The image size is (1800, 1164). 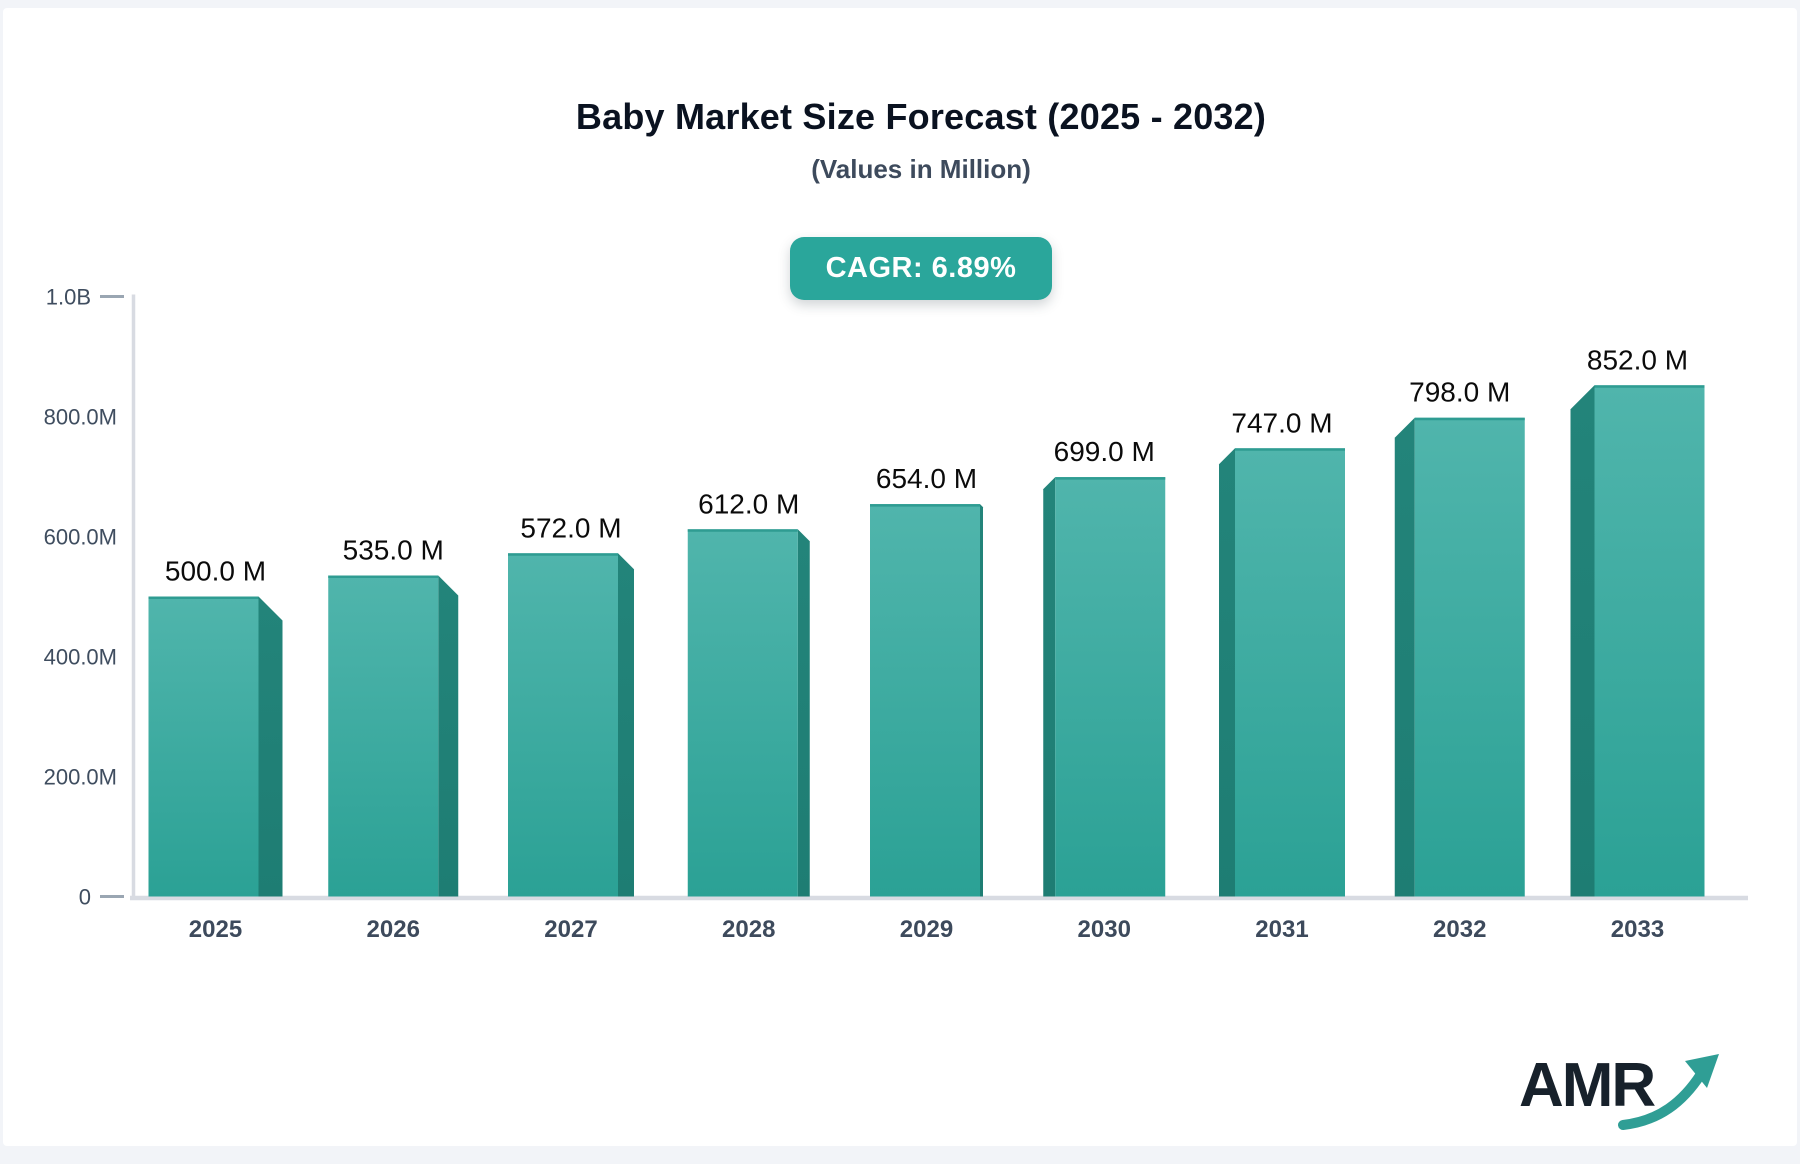 What do you see at coordinates (1637, 359) in the screenshot?
I see `bar-value-label: 852.0 M` at bounding box center [1637, 359].